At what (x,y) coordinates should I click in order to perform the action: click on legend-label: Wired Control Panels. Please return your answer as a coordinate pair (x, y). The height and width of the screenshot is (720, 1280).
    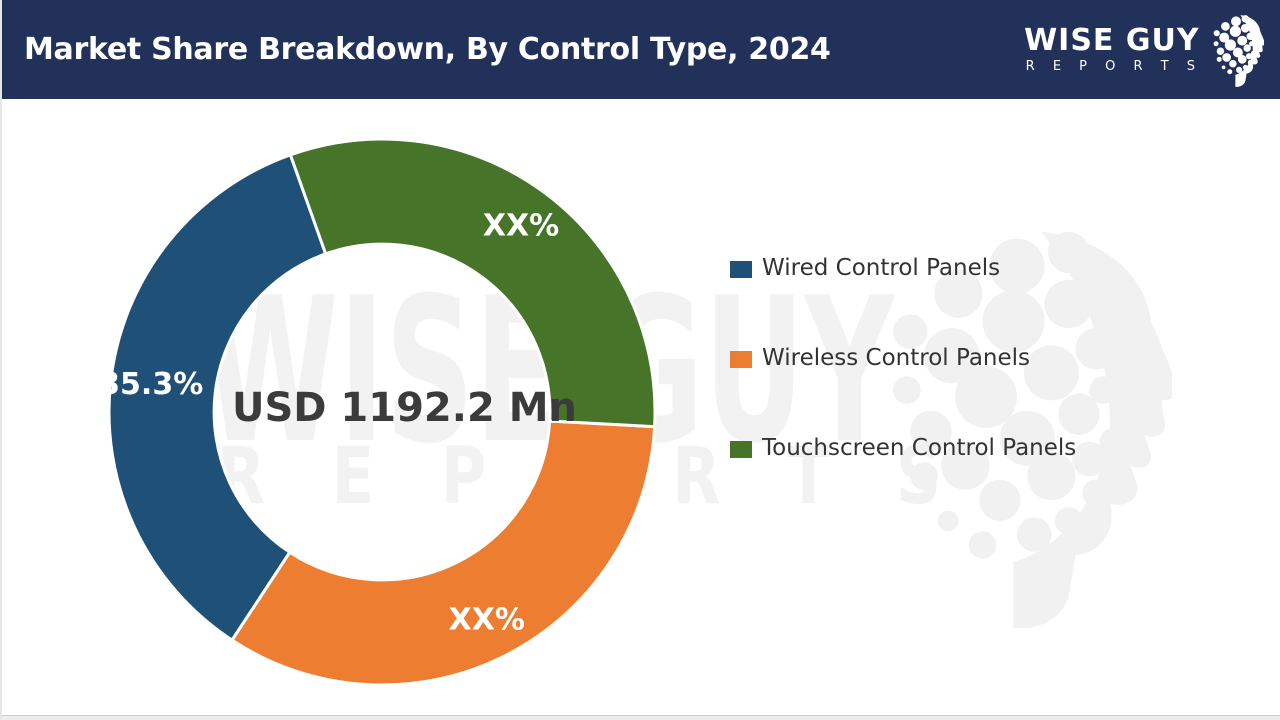
    Looking at the image, I should click on (881, 268).